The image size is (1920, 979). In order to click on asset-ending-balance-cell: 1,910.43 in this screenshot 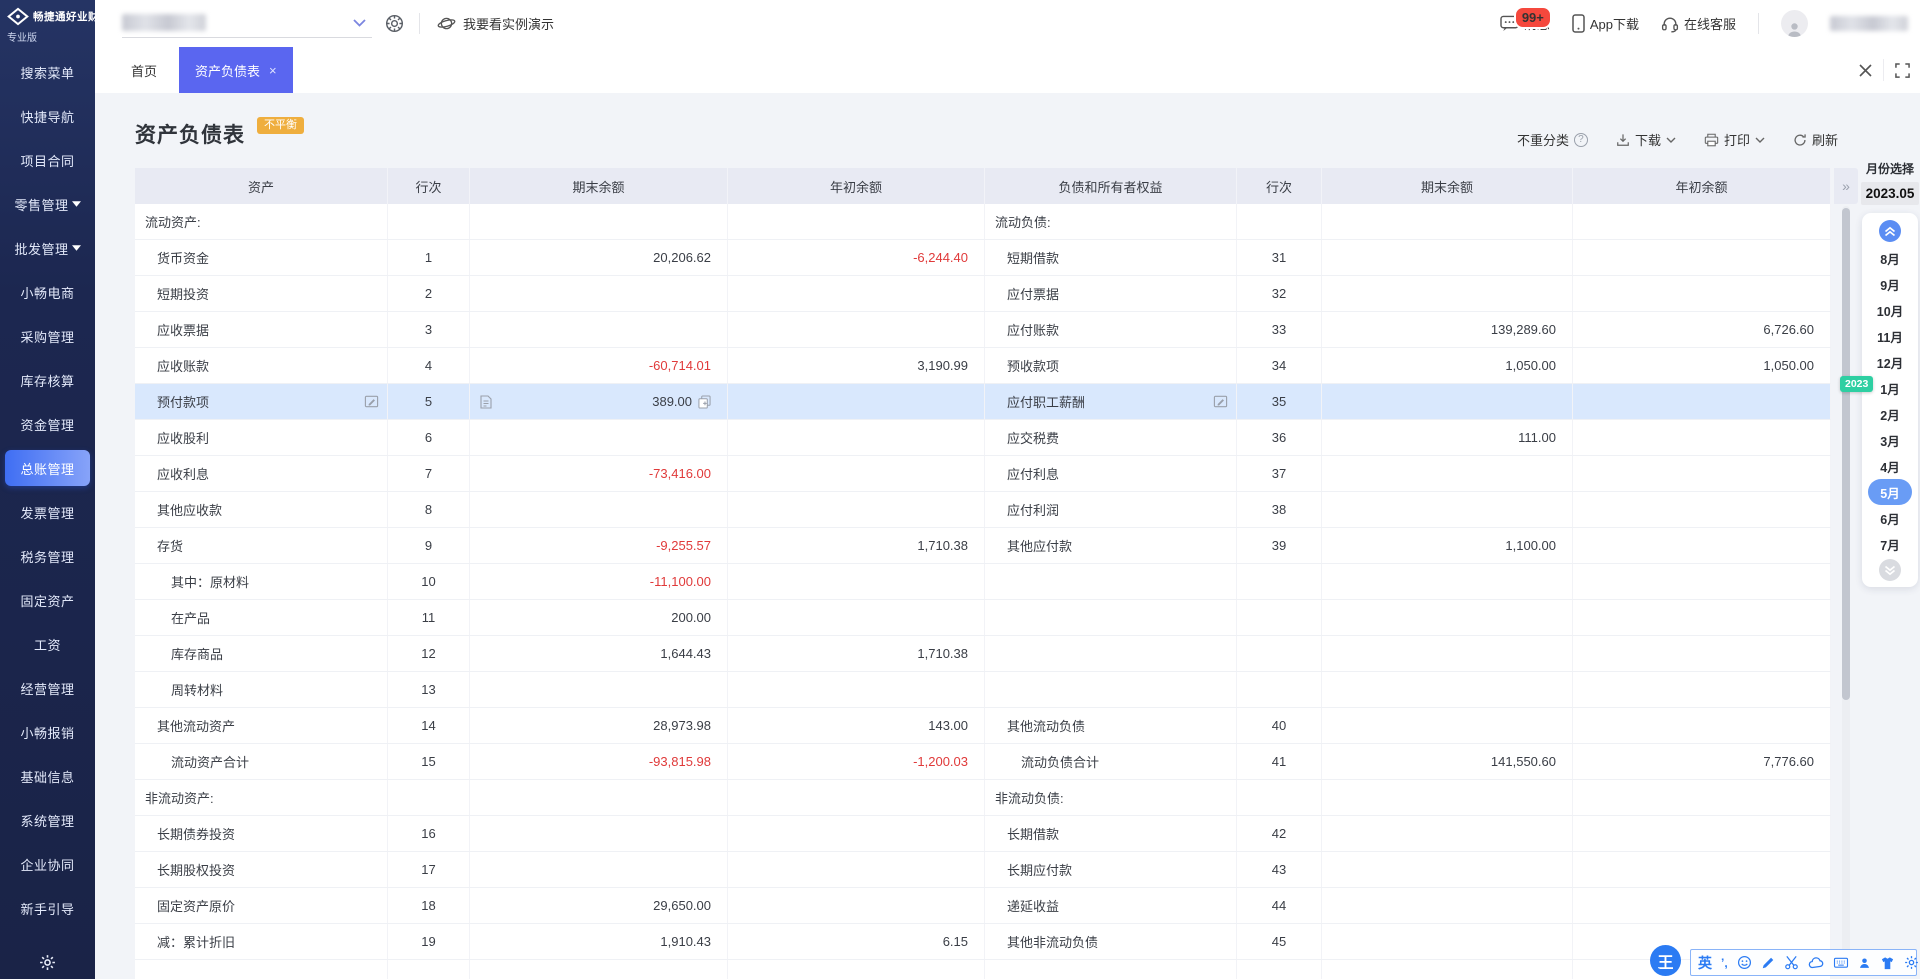, I will do `click(599, 941)`.